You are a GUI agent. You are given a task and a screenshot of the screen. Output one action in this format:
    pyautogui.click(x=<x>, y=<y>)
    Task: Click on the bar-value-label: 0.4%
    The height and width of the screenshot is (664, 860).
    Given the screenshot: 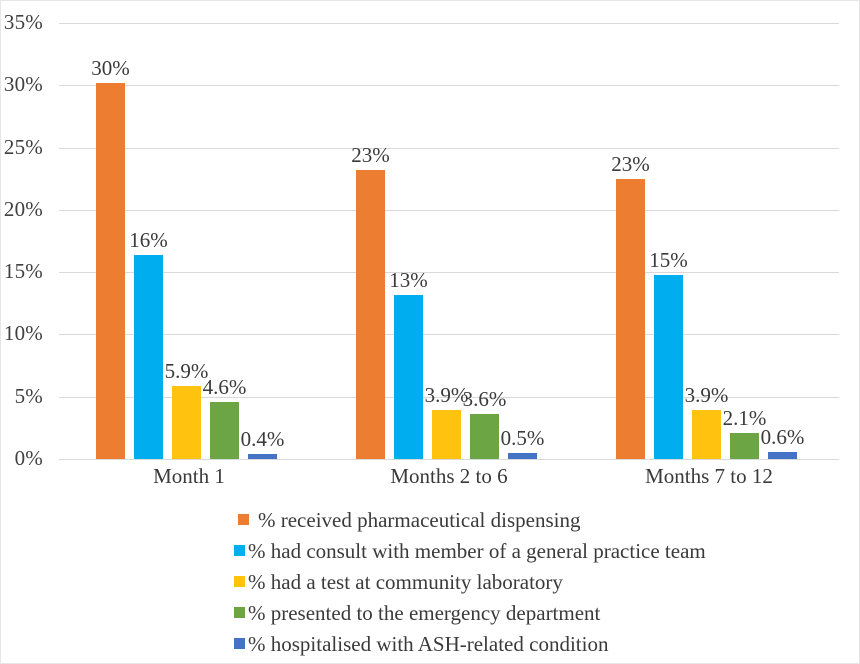 What is the action you would take?
    pyautogui.click(x=262, y=439)
    